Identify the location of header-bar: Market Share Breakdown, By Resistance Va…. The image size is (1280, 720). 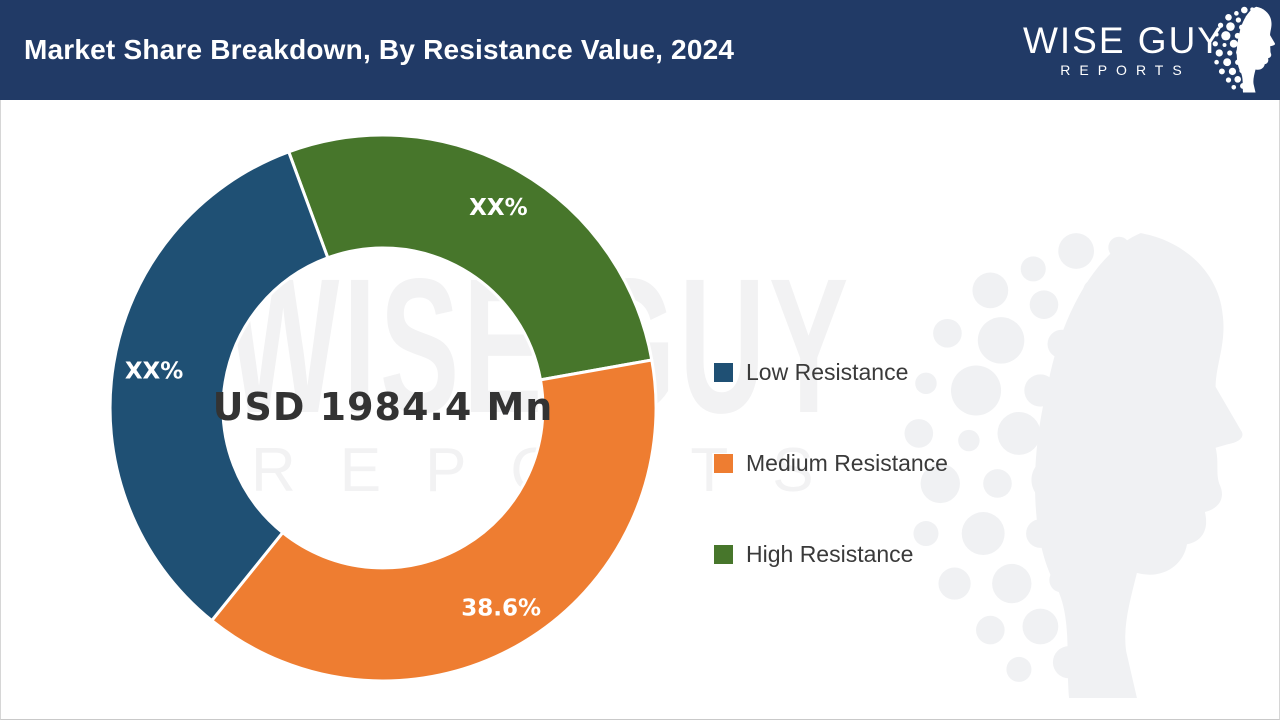
(640, 50).